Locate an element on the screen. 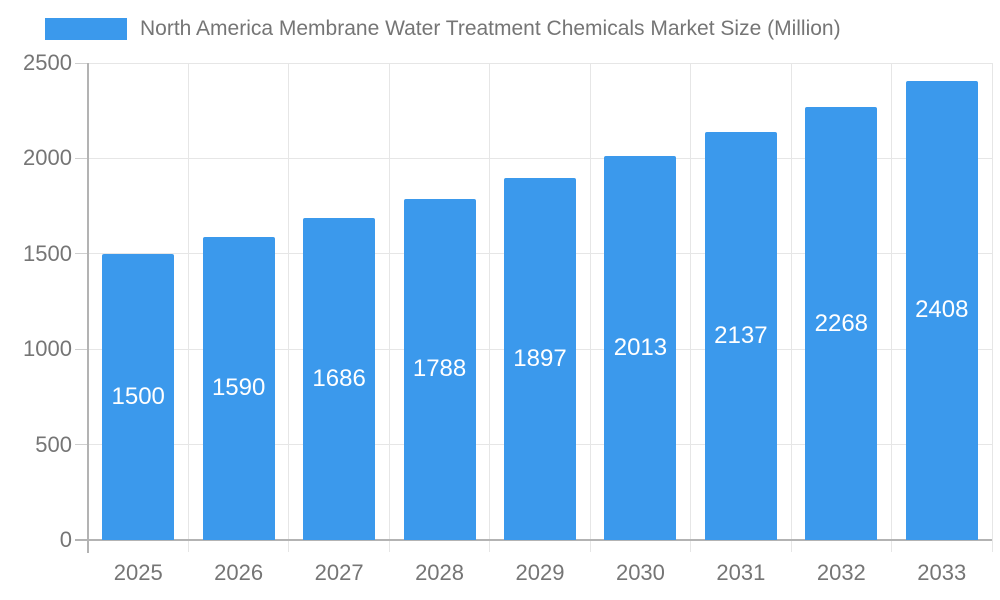 The width and height of the screenshot is (1000, 600). y-tick-label: 1000 is located at coordinates (47, 349).